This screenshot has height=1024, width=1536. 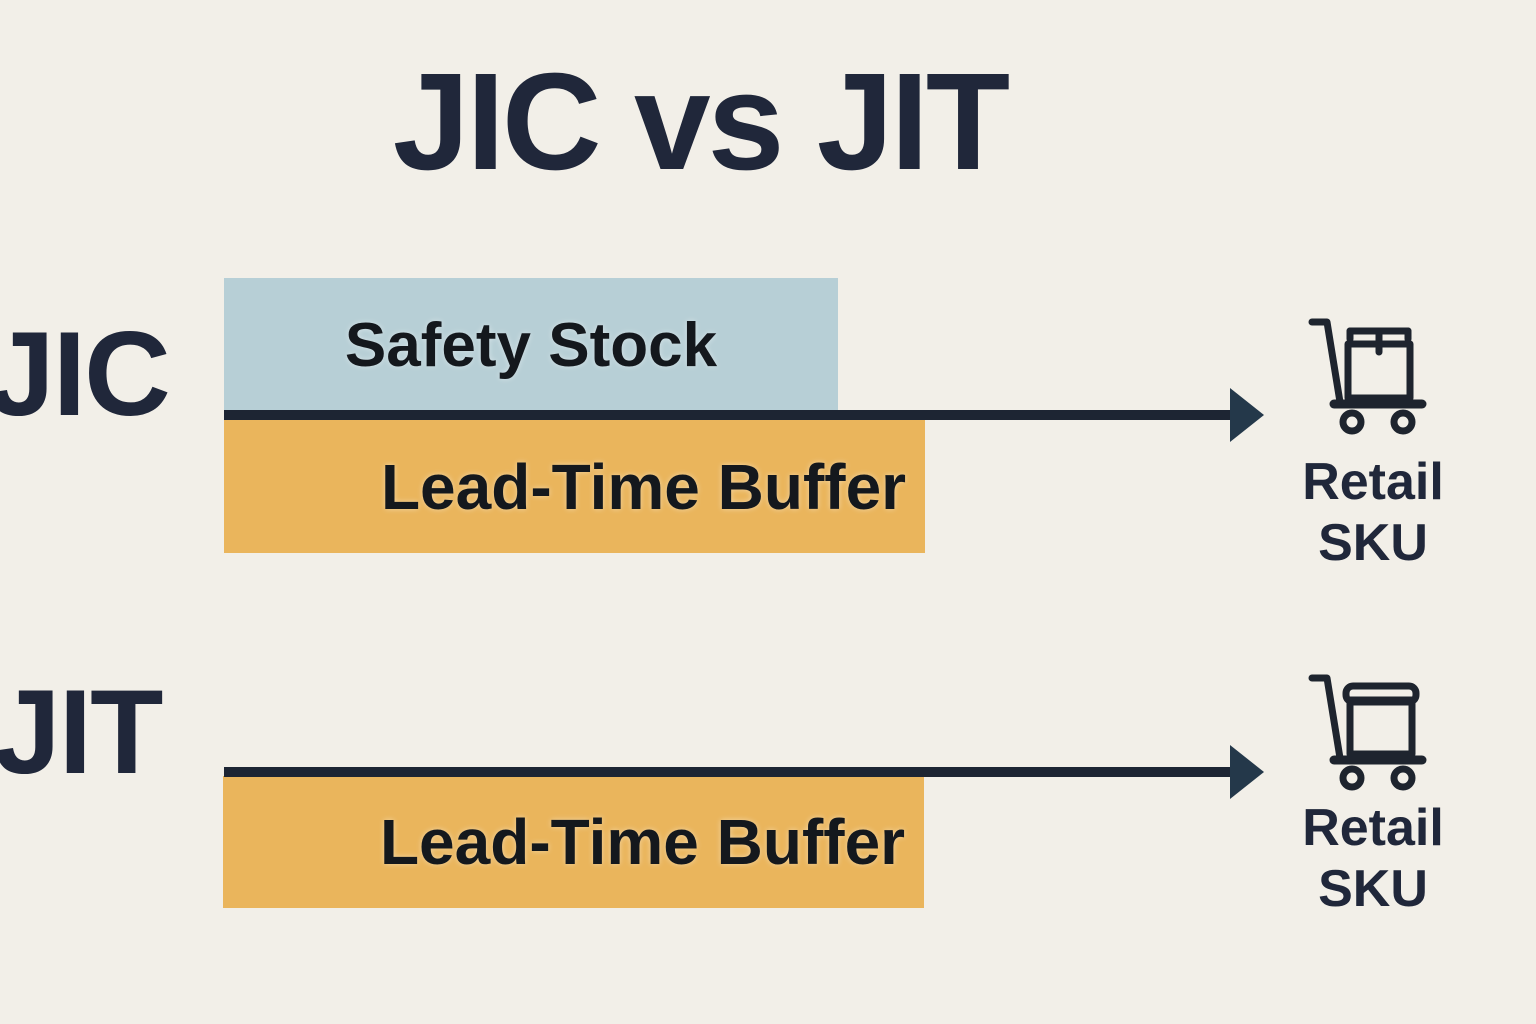 I want to click on jic-lead-time-buffer-bar: Lead-Time Buffer, so click(x=574, y=486).